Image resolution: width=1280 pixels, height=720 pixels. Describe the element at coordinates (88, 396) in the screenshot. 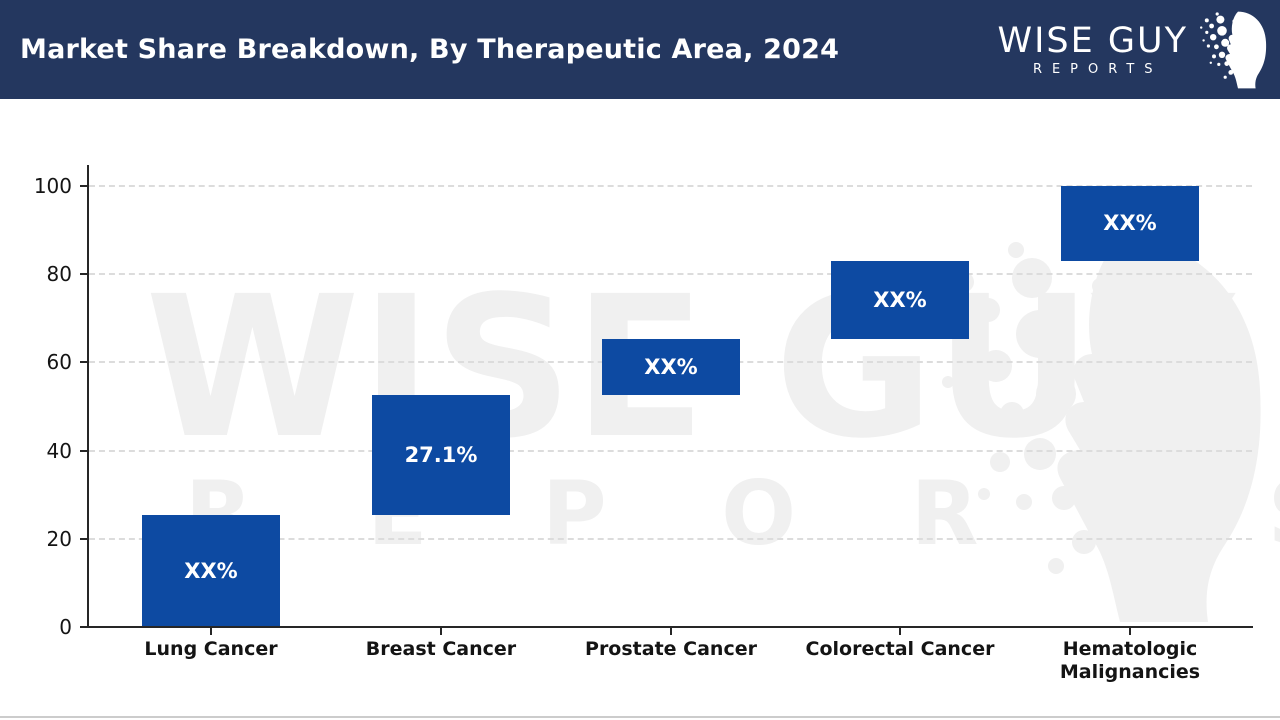

I see `y-axis-line` at that location.